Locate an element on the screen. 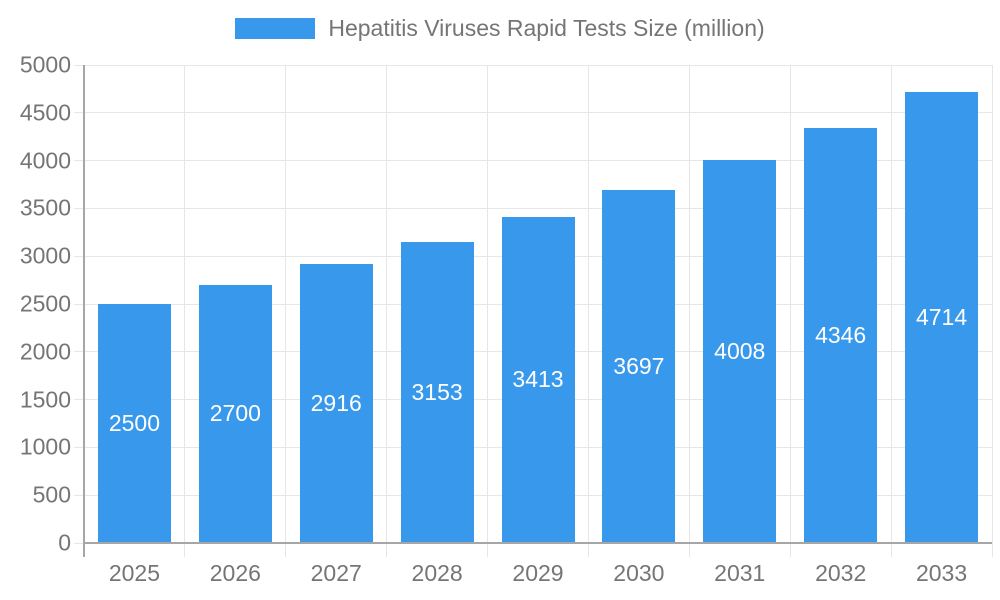 This screenshot has height=600, width=1000. x-tick-label-2025: 2025 is located at coordinates (134, 573).